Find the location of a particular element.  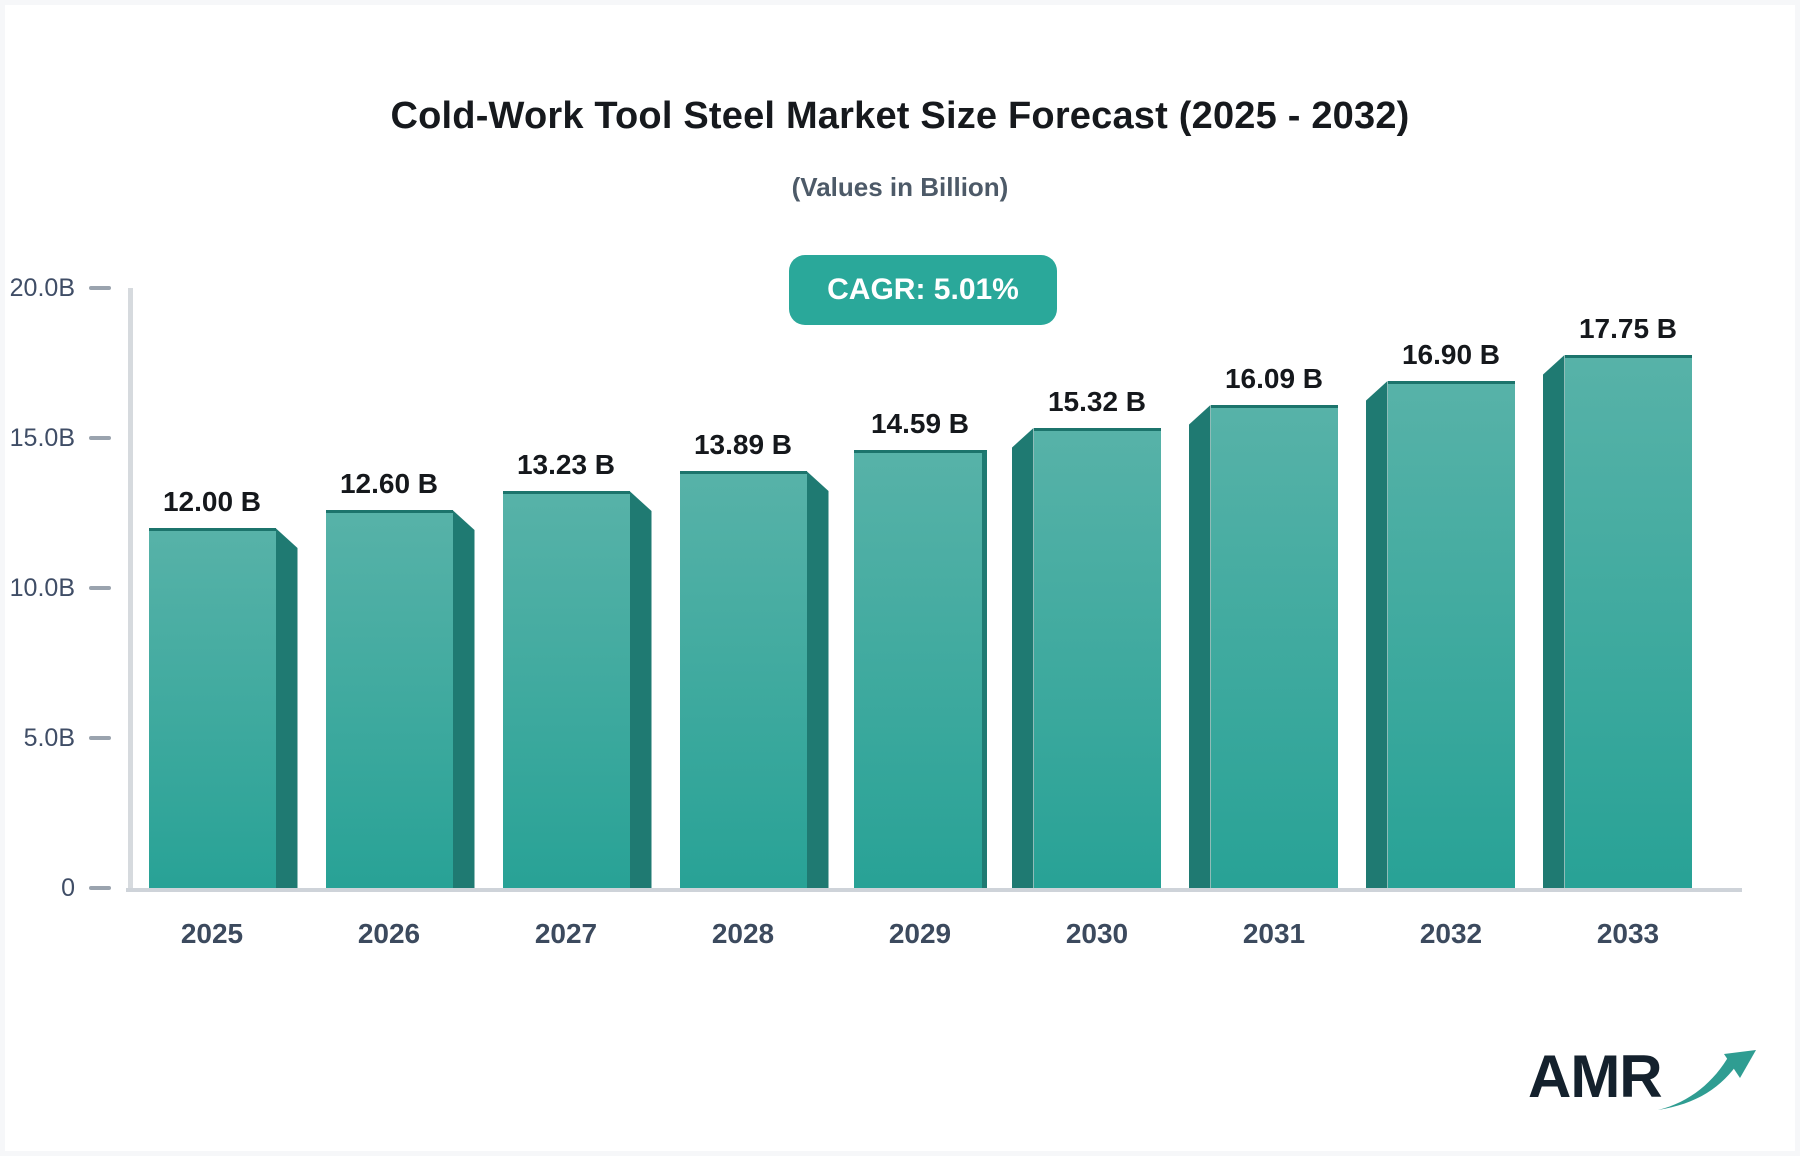

bar-value-label: 16.90 B is located at coordinates (1451, 354).